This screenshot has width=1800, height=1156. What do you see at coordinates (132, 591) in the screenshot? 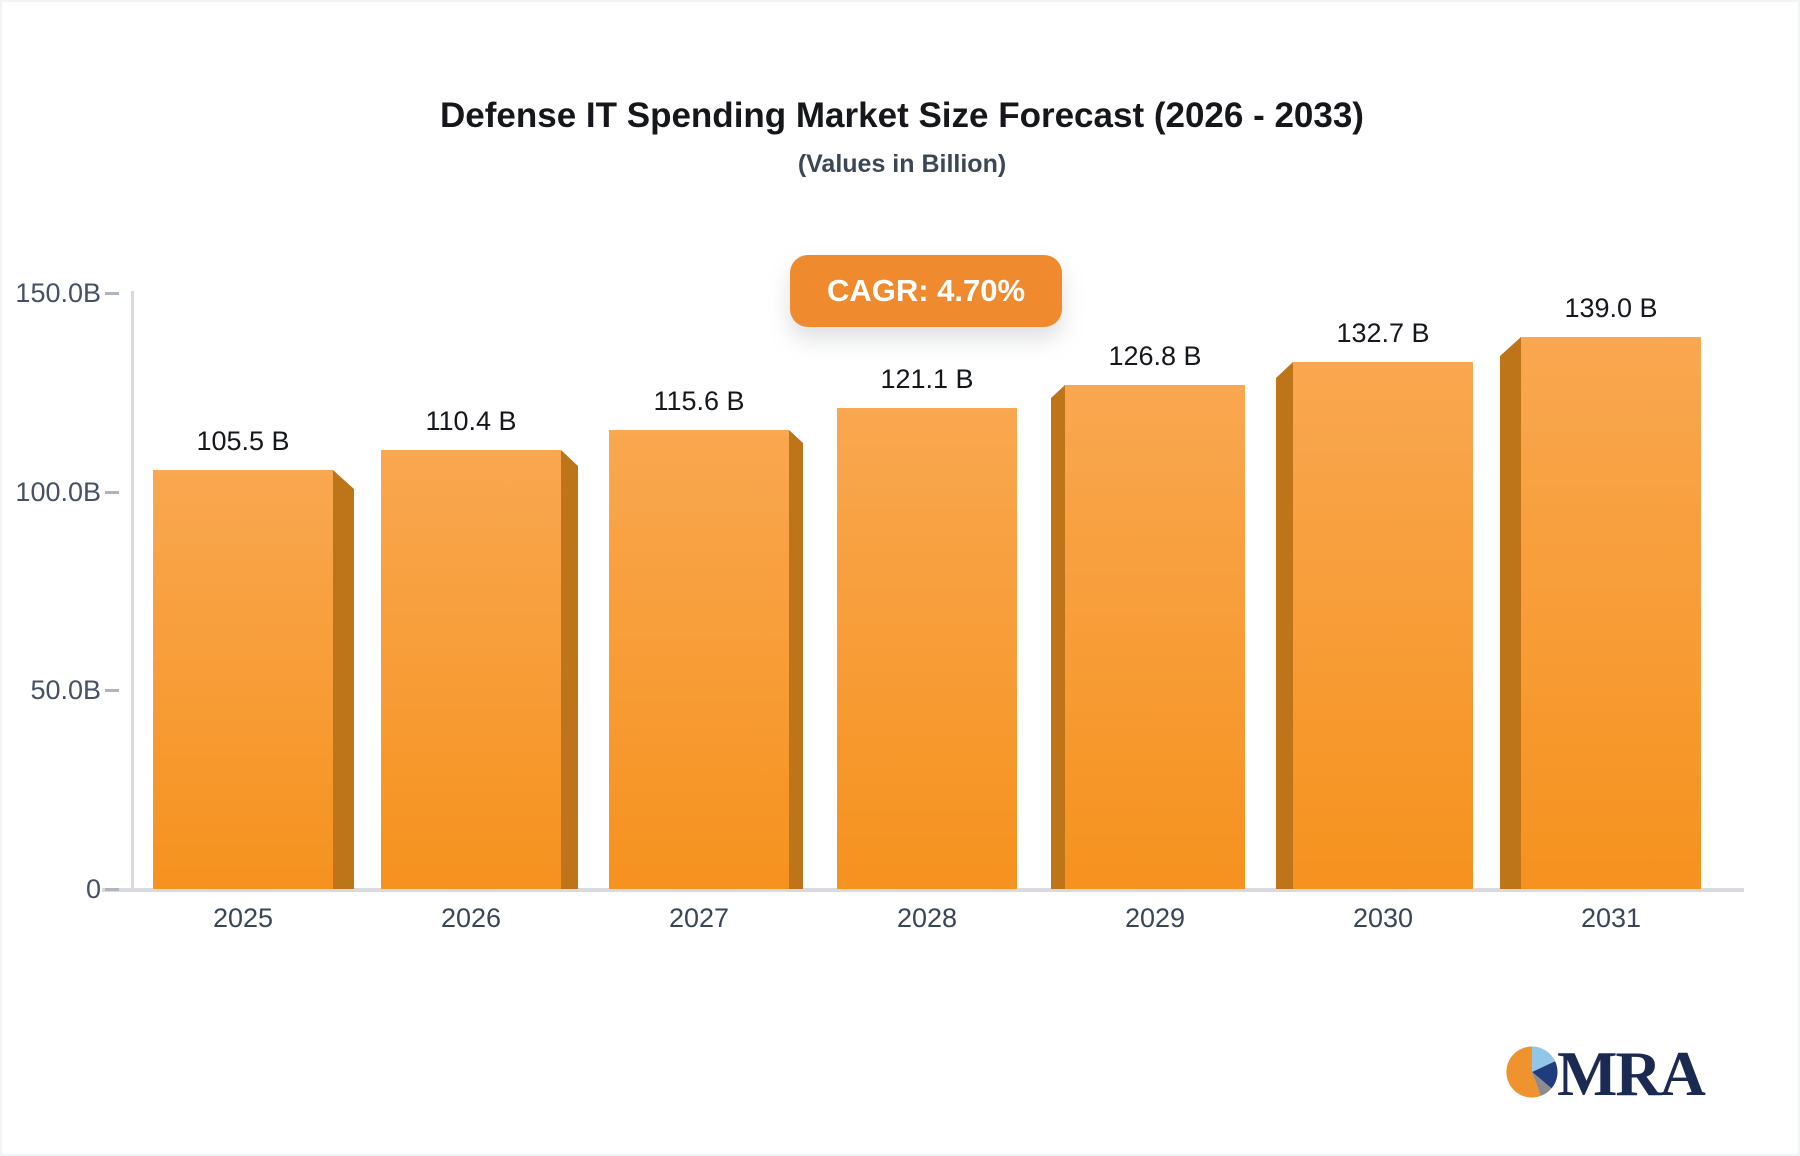
I see `y-axis-line` at bounding box center [132, 591].